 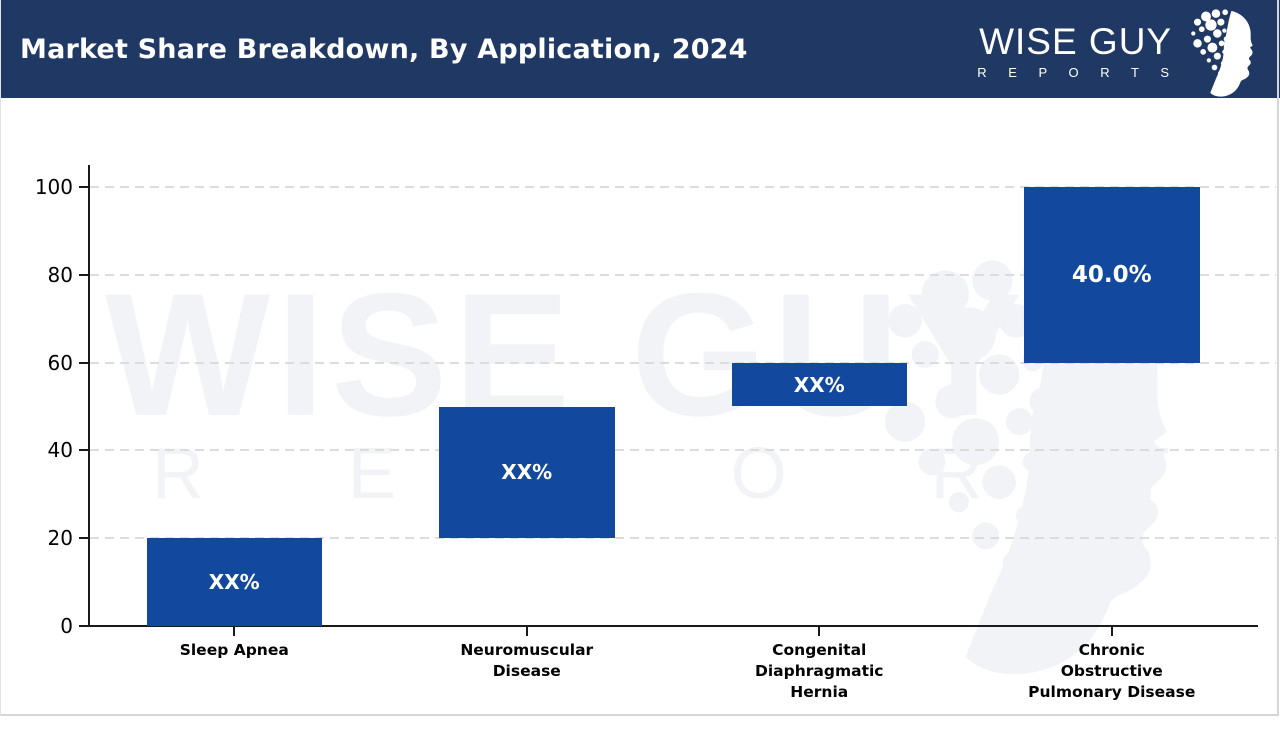 What do you see at coordinates (60, 538) in the screenshot?
I see `y-tick-label: 20` at bounding box center [60, 538].